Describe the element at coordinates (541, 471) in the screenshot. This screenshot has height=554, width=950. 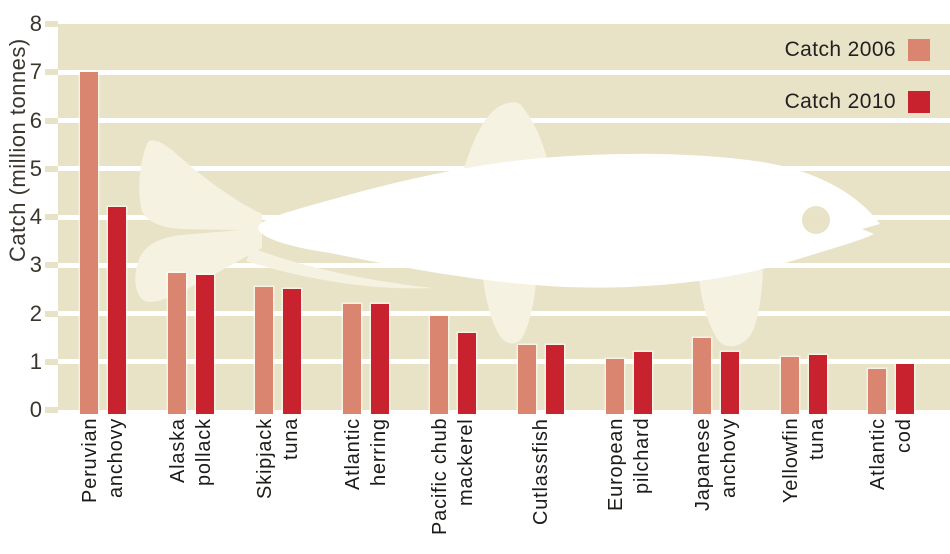
I see `x-label-text: Cutlassfish` at that location.